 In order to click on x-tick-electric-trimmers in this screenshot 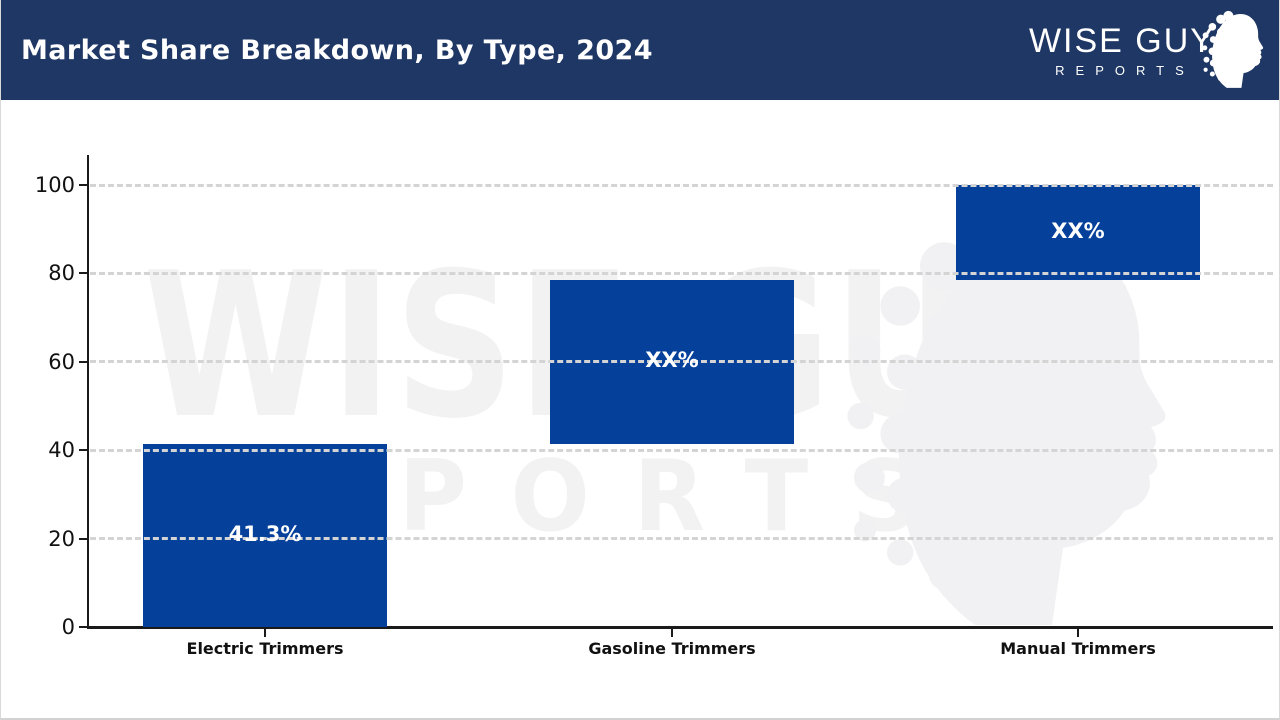, I will do `click(265, 633)`.